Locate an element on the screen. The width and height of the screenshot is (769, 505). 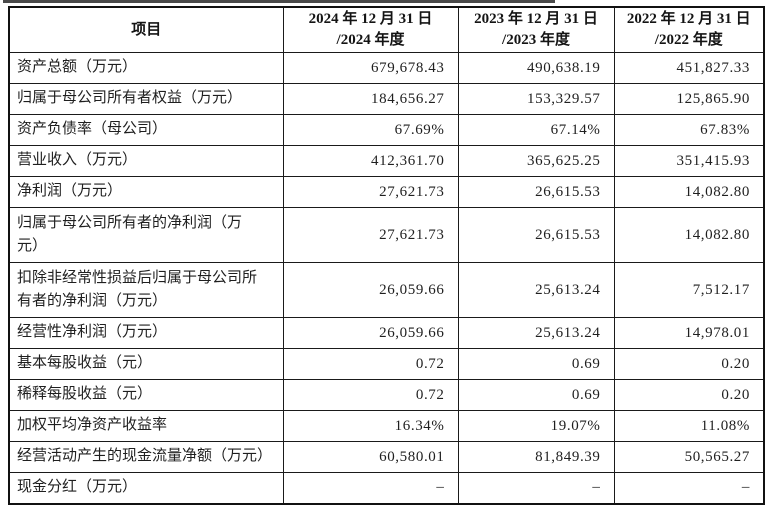
table-row-cash-dividend: 现金分红（万元） – – – is located at coordinates (386, 488).